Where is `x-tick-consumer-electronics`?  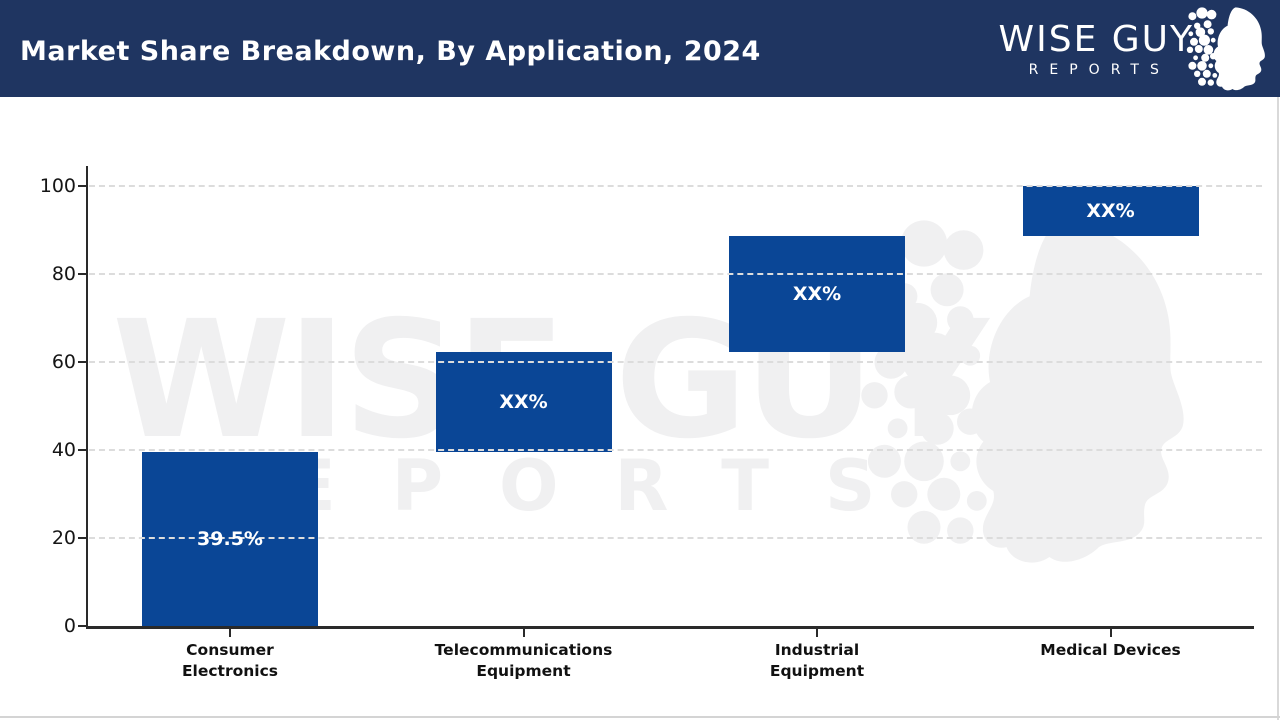
x-tick-consumer-electronics is located at coordinates (230, 633).